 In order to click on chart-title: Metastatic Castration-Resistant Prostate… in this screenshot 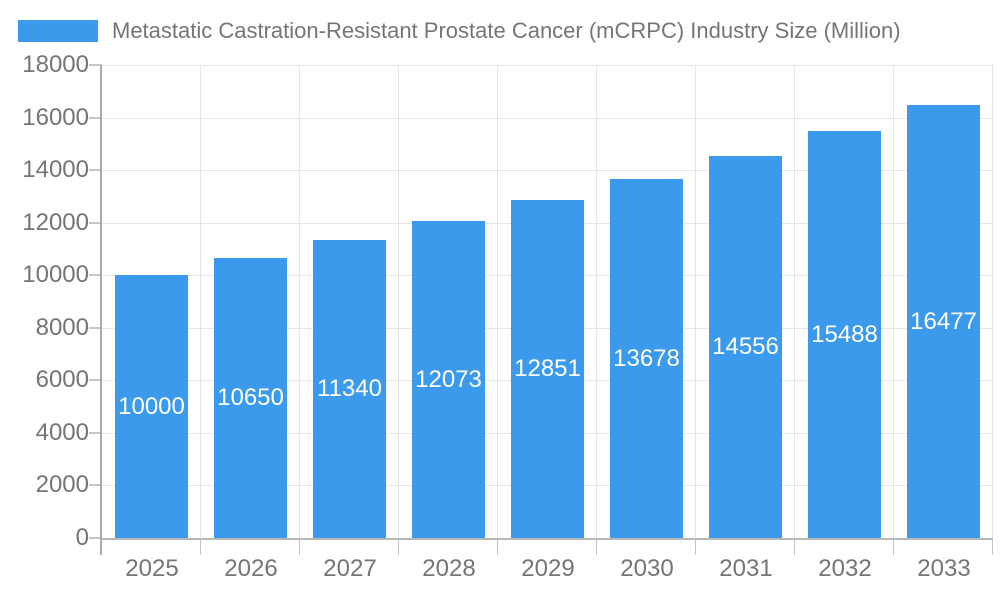, I will do `click(506, 30)`.